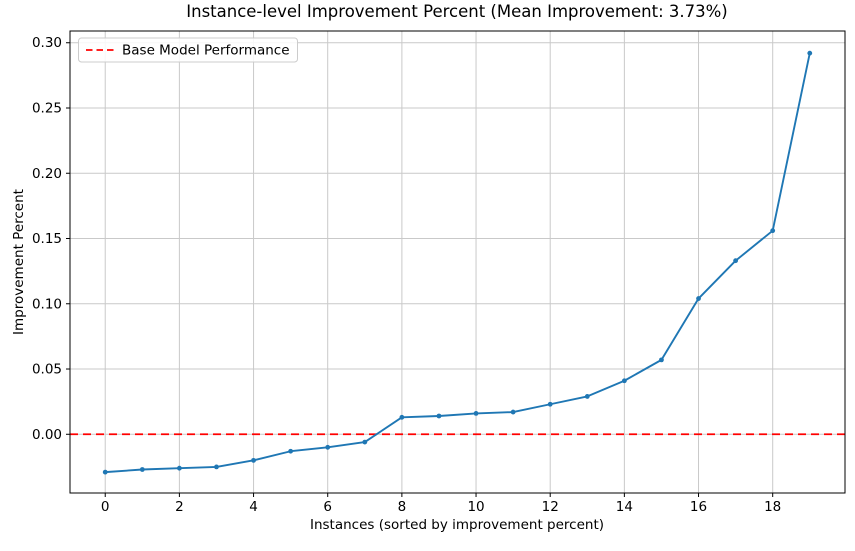 Image resolution: width=855 pixels, height=551 pixels. I want to click on svg-text: 6, so click(327, 507).